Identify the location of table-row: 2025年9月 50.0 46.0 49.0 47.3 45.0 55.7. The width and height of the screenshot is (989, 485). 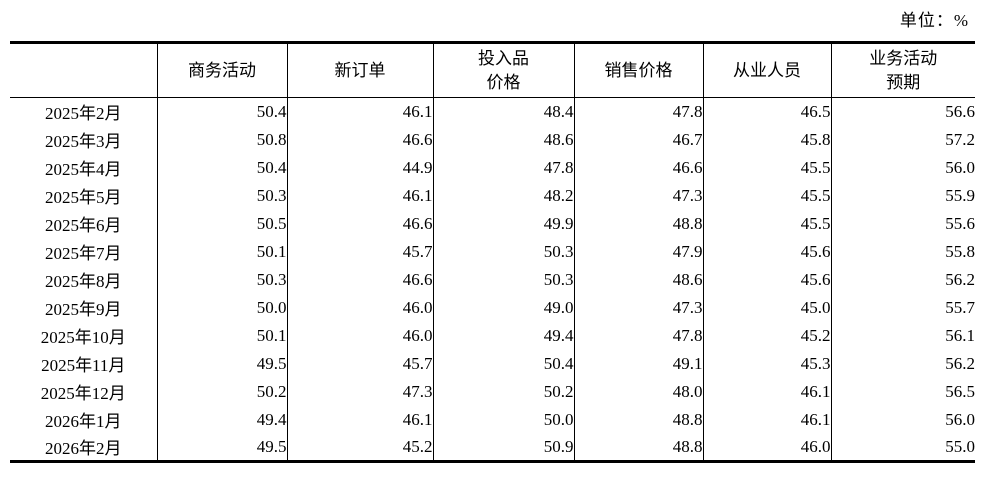
(492, 307).